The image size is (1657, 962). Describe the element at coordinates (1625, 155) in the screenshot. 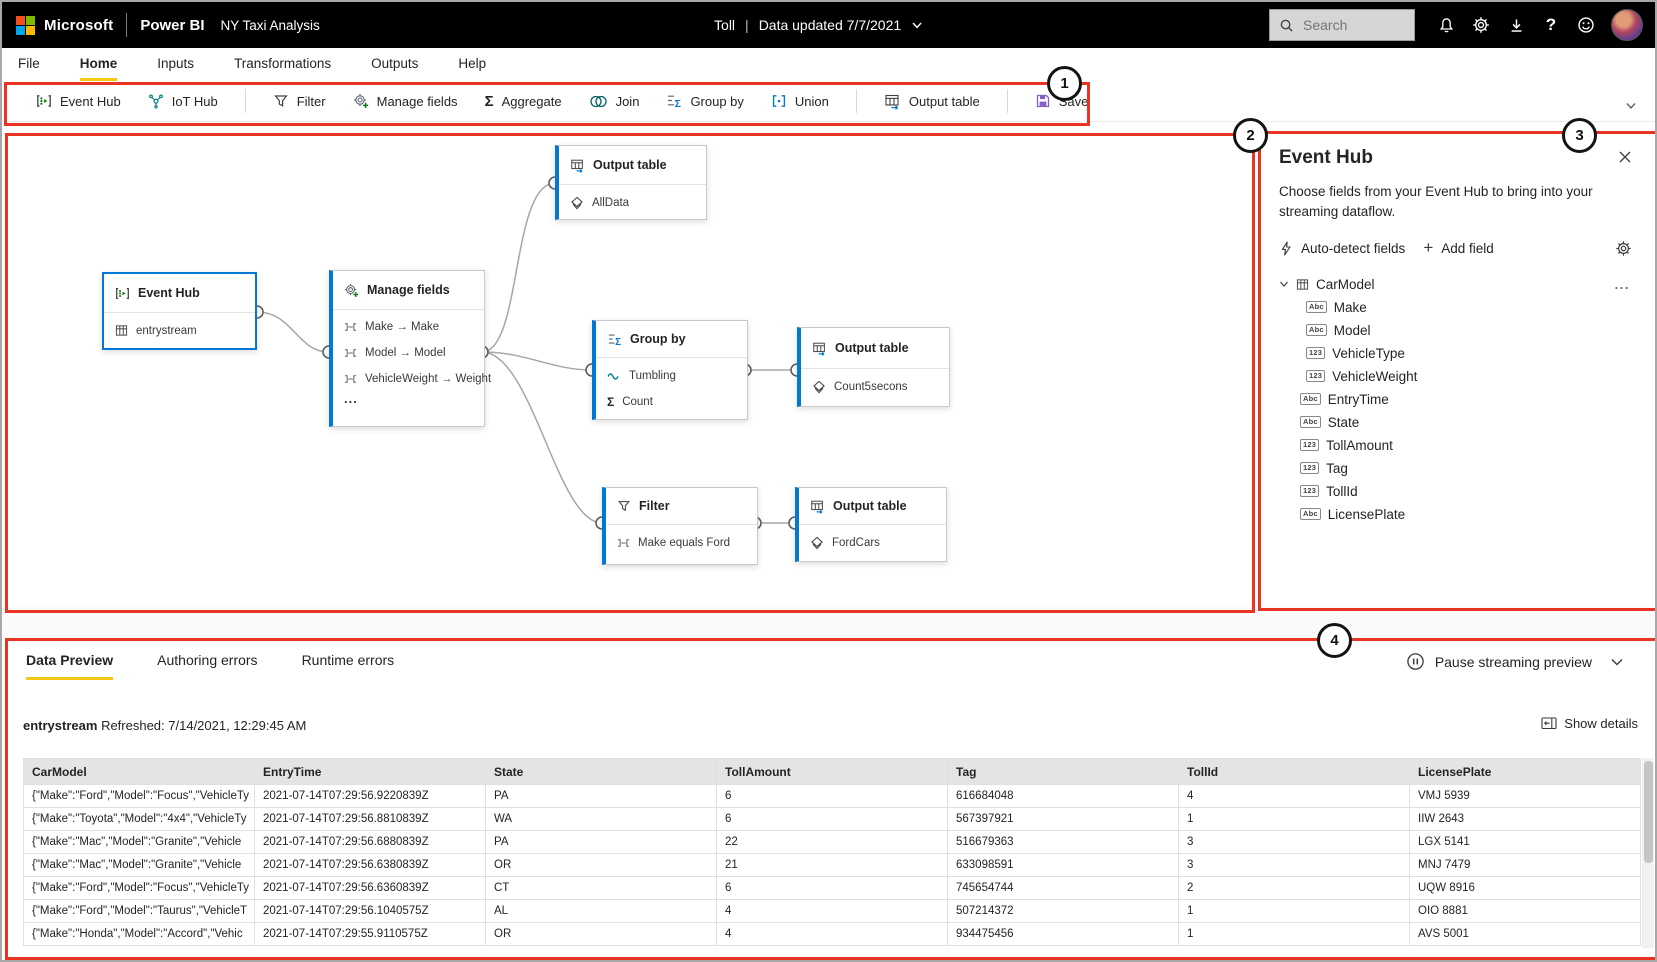

I see `close-icon` at that location.